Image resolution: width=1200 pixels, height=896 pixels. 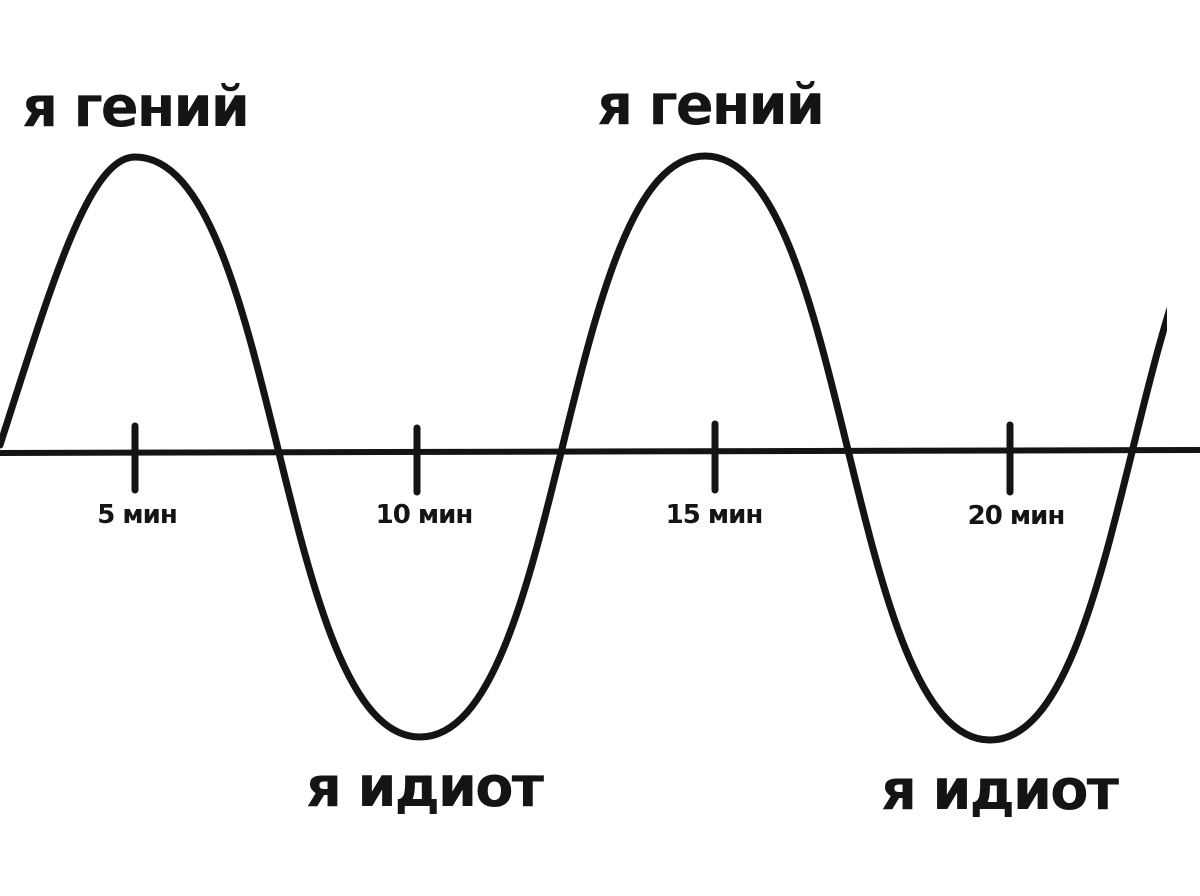 What do you see at coordinates (714, 515) in the screenshot?
I see `tick-label-15min: 15 мин` at bounding box center [714, 515].